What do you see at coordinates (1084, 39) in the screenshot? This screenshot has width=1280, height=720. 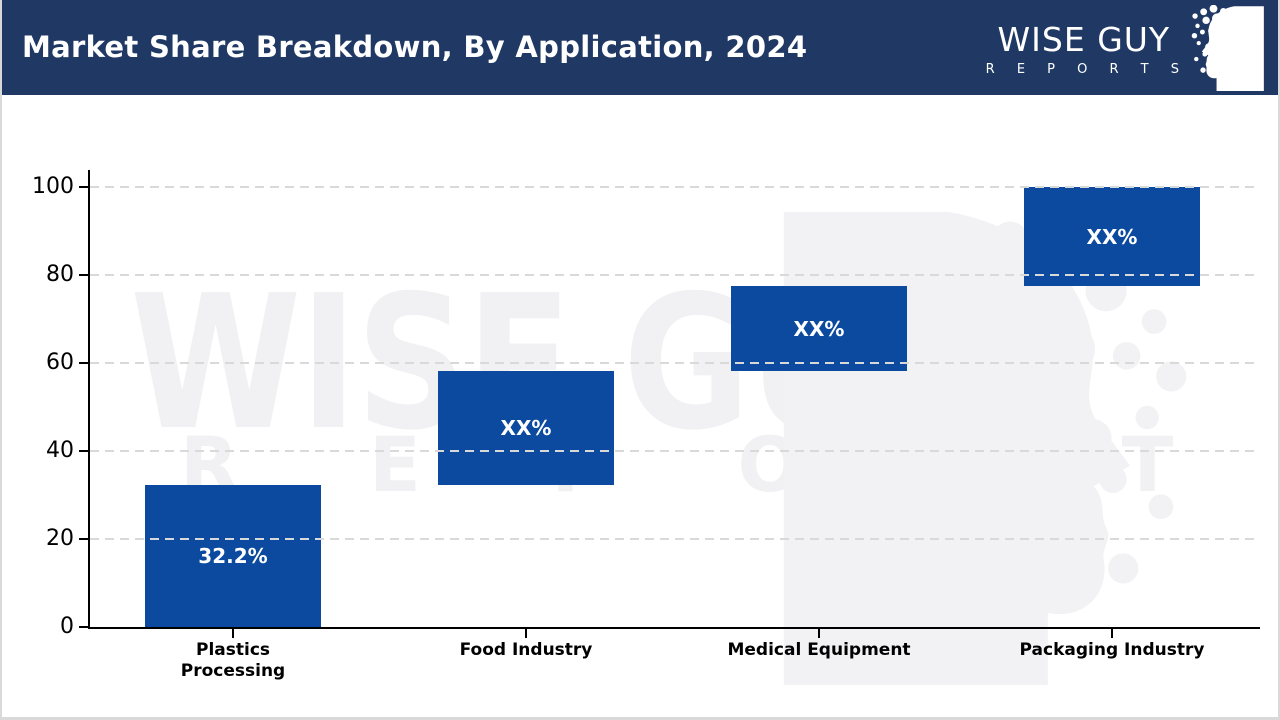 I see `brand-name: WISE GUY` at bounding box center [1084, 39].